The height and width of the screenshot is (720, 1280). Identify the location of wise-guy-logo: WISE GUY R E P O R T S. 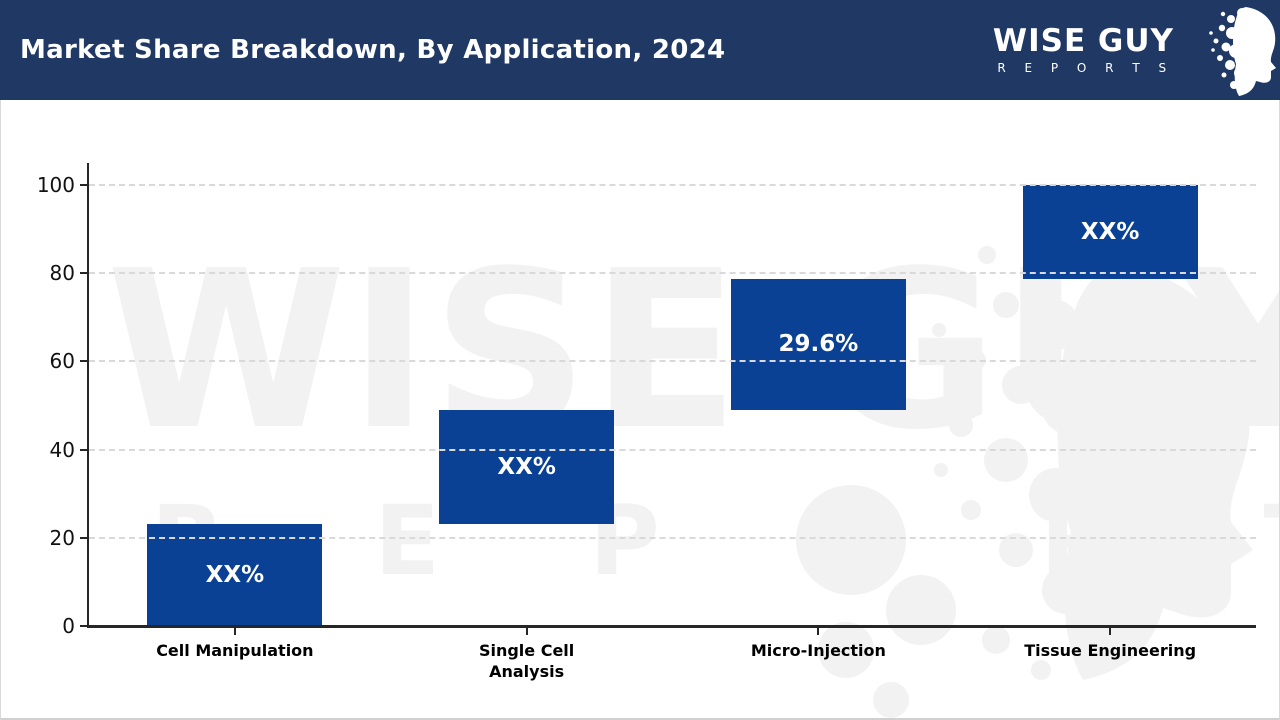
(1136, 50).